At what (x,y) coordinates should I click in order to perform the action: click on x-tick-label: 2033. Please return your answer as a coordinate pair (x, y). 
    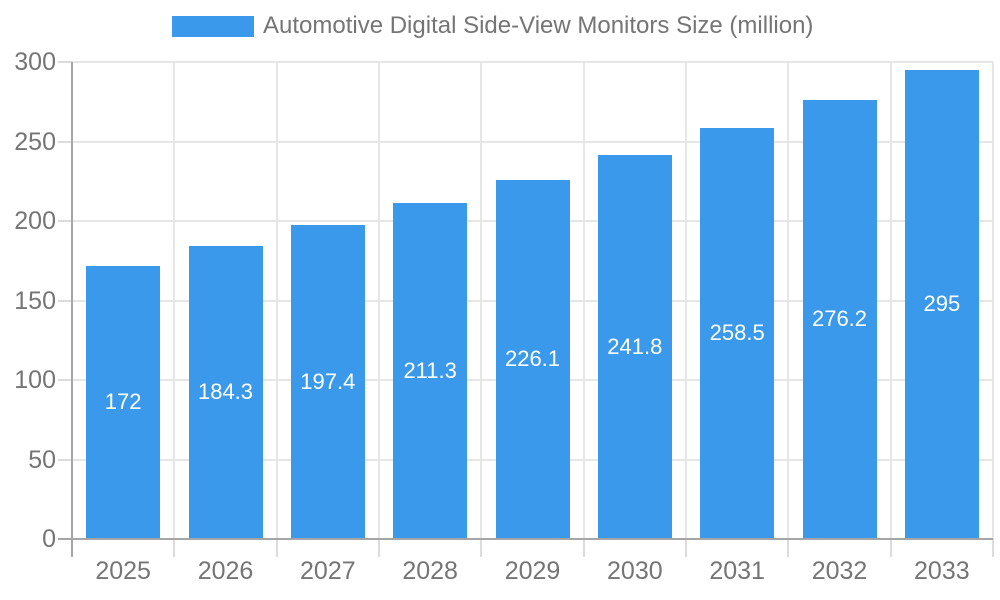
    Looking at the image, I should click on (942, 571).